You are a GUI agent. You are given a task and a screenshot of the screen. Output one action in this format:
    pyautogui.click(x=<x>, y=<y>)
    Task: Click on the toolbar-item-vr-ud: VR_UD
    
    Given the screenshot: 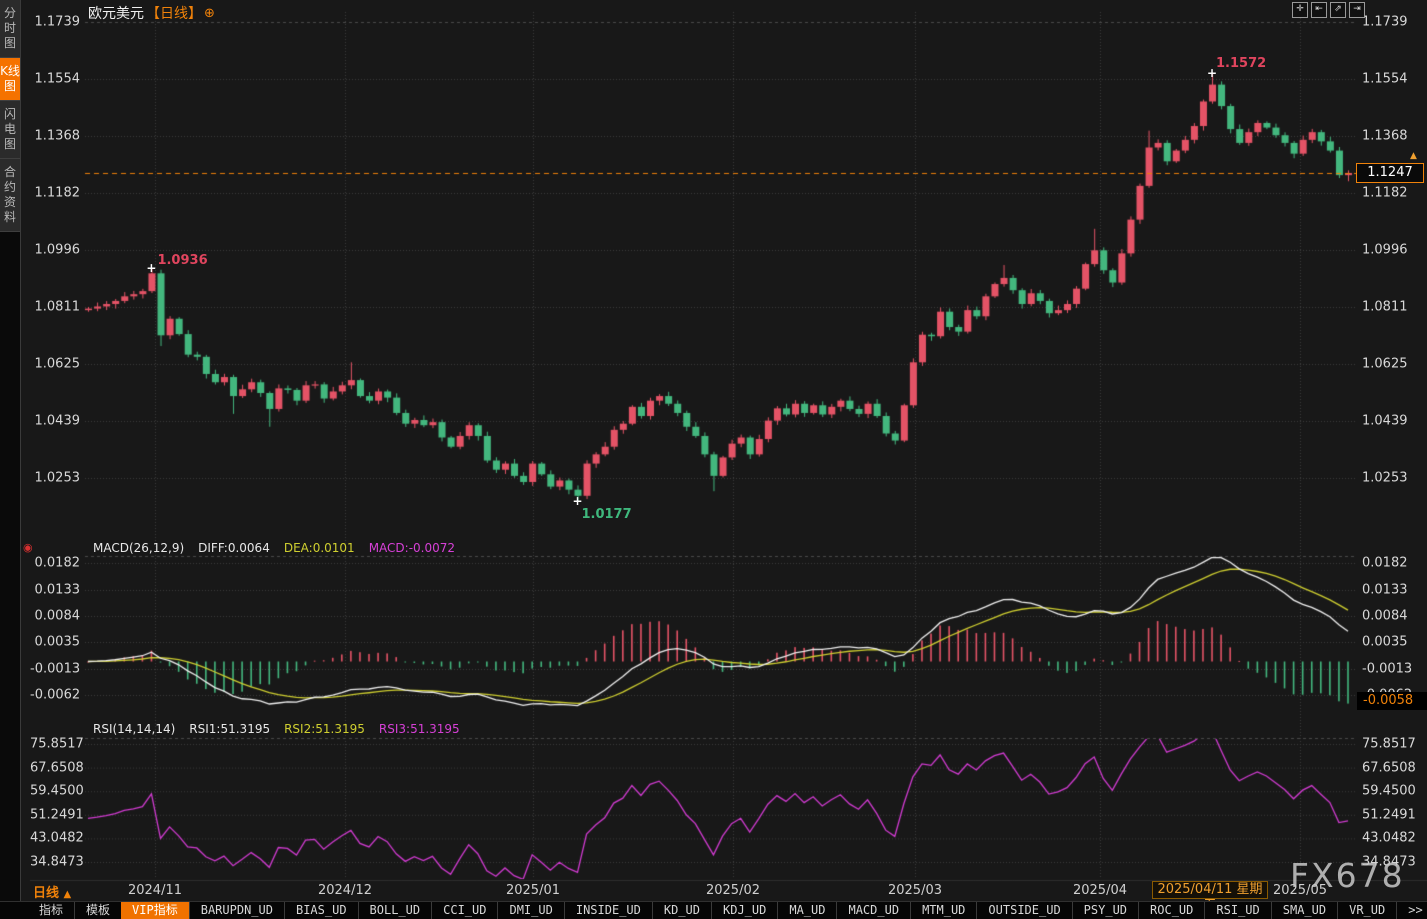 What is the action you would take?
    pyautogui.click(x=1366, y=910)
    